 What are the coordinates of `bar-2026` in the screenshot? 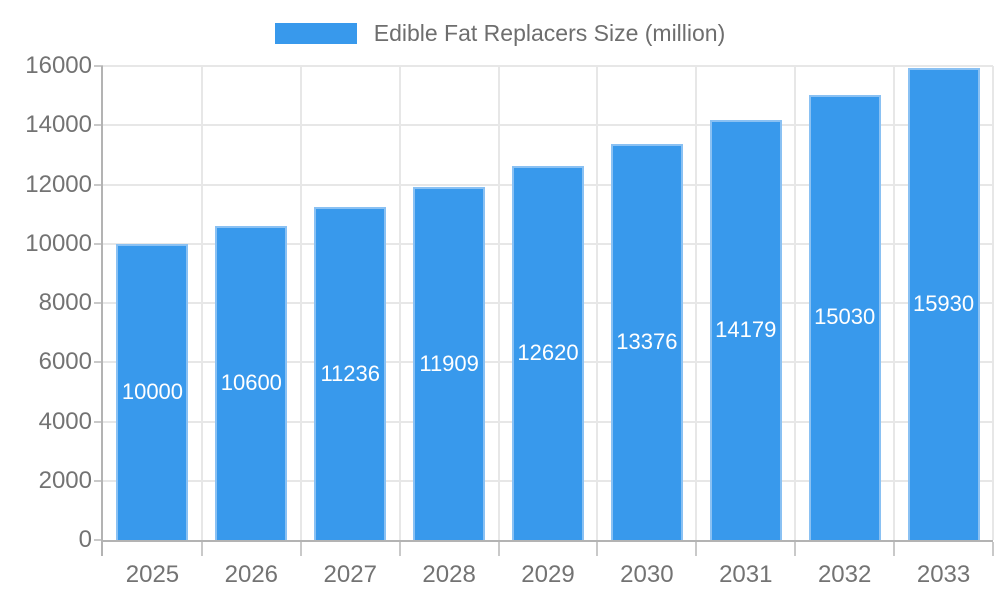 It's located at (251, 382).